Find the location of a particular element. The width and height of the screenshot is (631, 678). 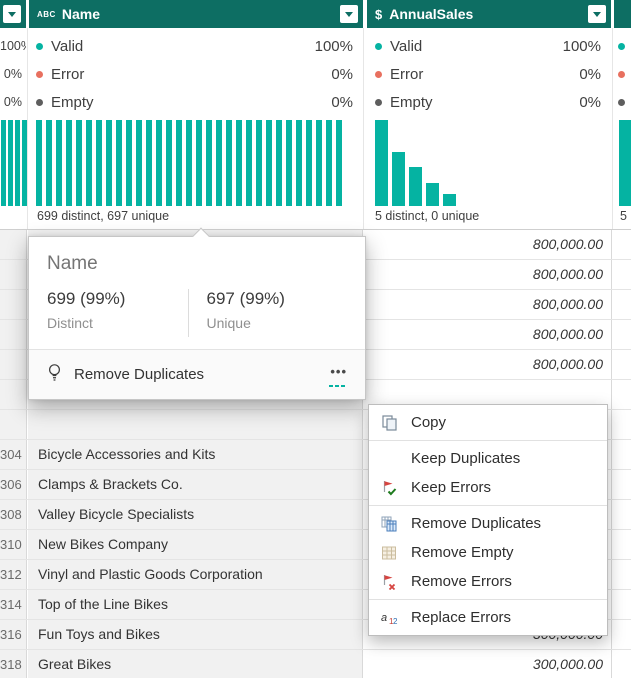

distinct-unique-caption: 5 is located at coordinates (623, 216).